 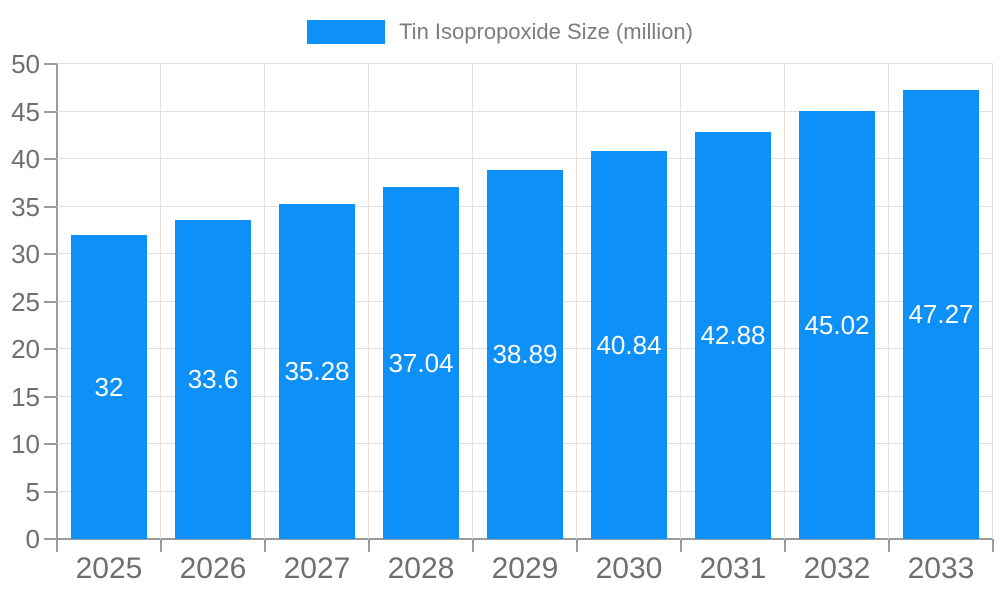 I want to click on legend-swatch, so click(x=346, y=32).